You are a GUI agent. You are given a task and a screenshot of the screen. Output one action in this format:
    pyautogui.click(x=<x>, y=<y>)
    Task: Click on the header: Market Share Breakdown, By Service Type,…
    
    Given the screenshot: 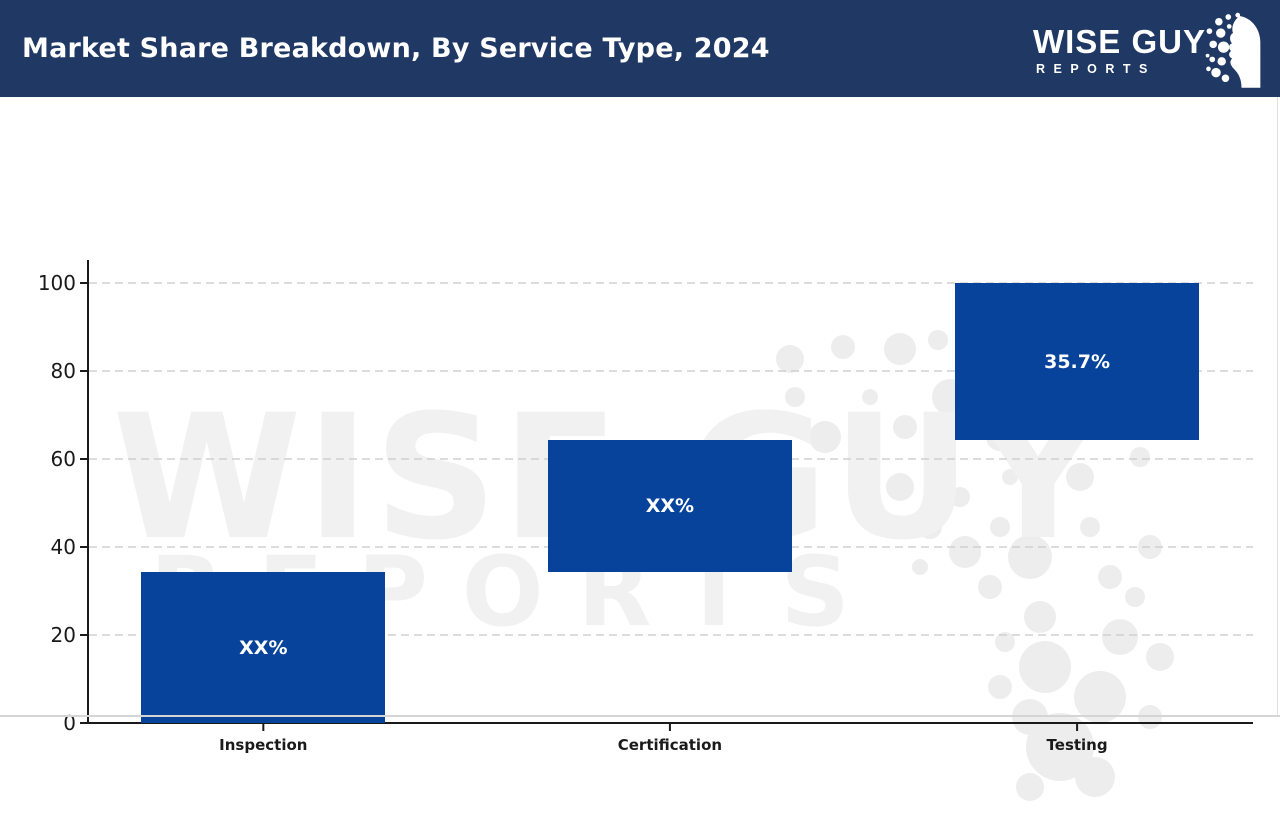 What is the action you would take?
    pyautogui.click(x=640, y=48)
    